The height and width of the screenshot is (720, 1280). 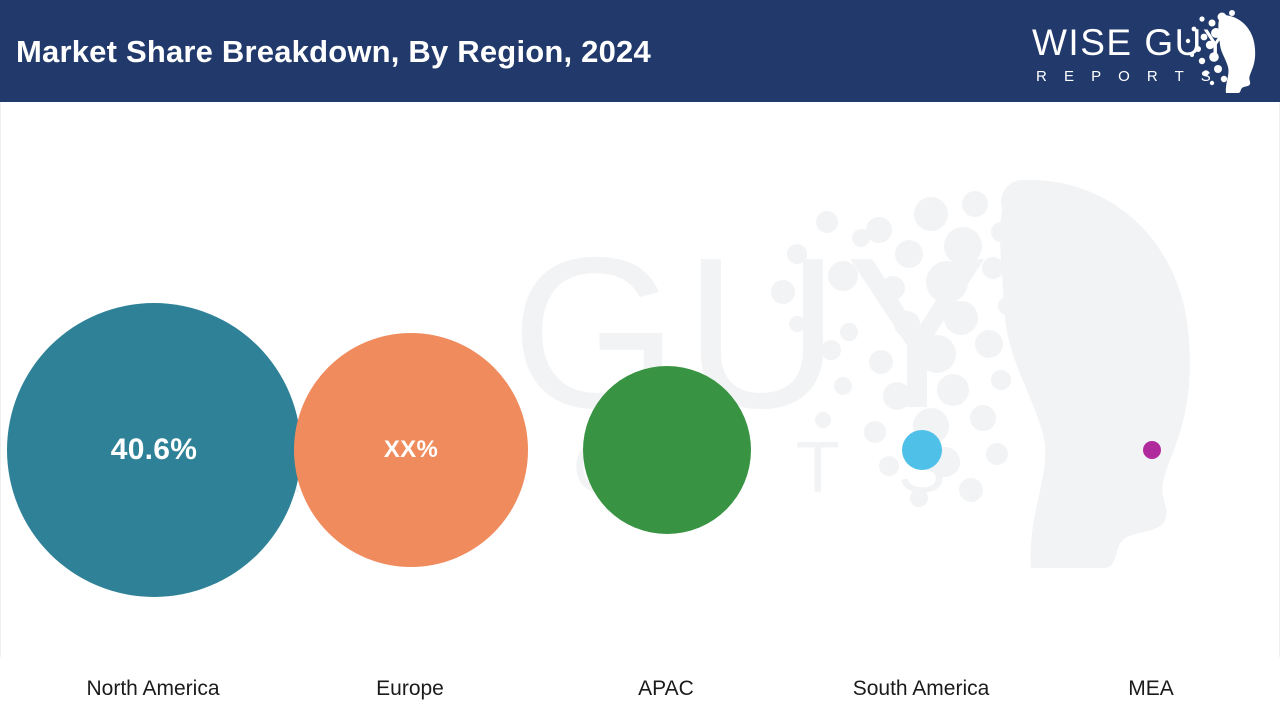 What do you see at coordinates (1130, 42) in the screenshot?
I see `svg-text: WISE GUY` at bounding box center [1130, 42].